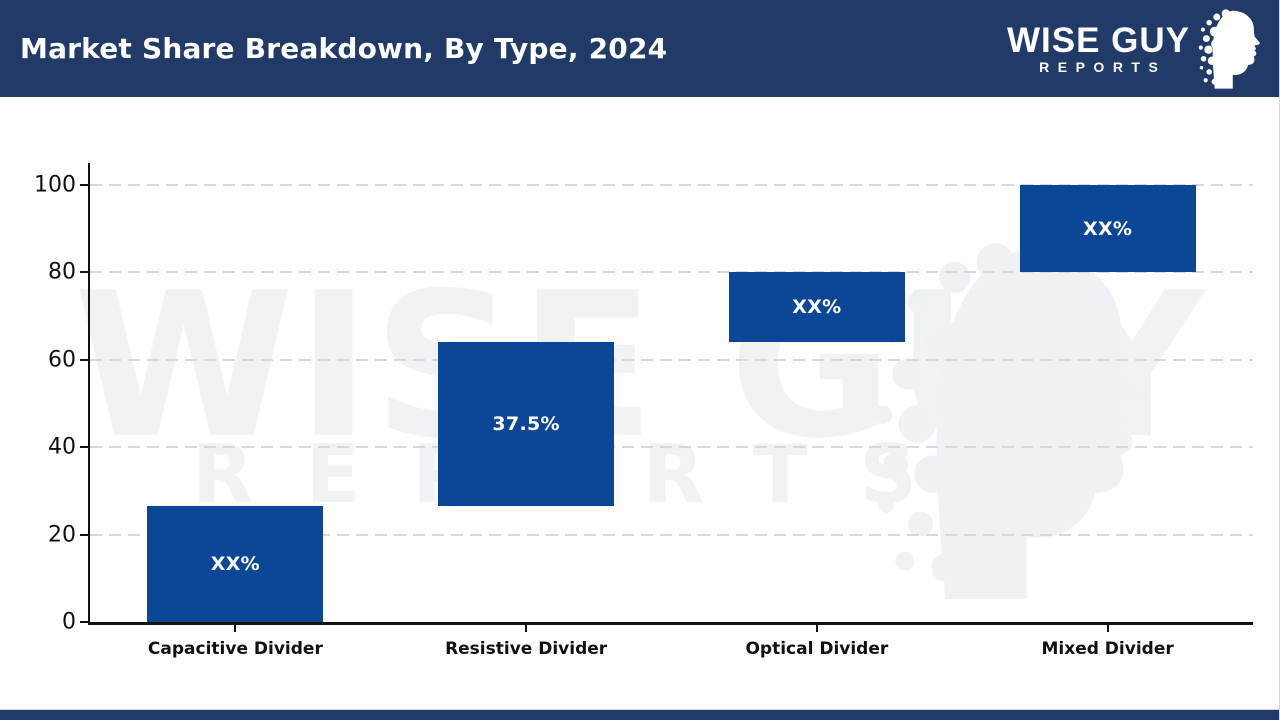 The height and width of the screenshot is (720, 1280). I want to click on logo-head-icon, so click(1230, 49).